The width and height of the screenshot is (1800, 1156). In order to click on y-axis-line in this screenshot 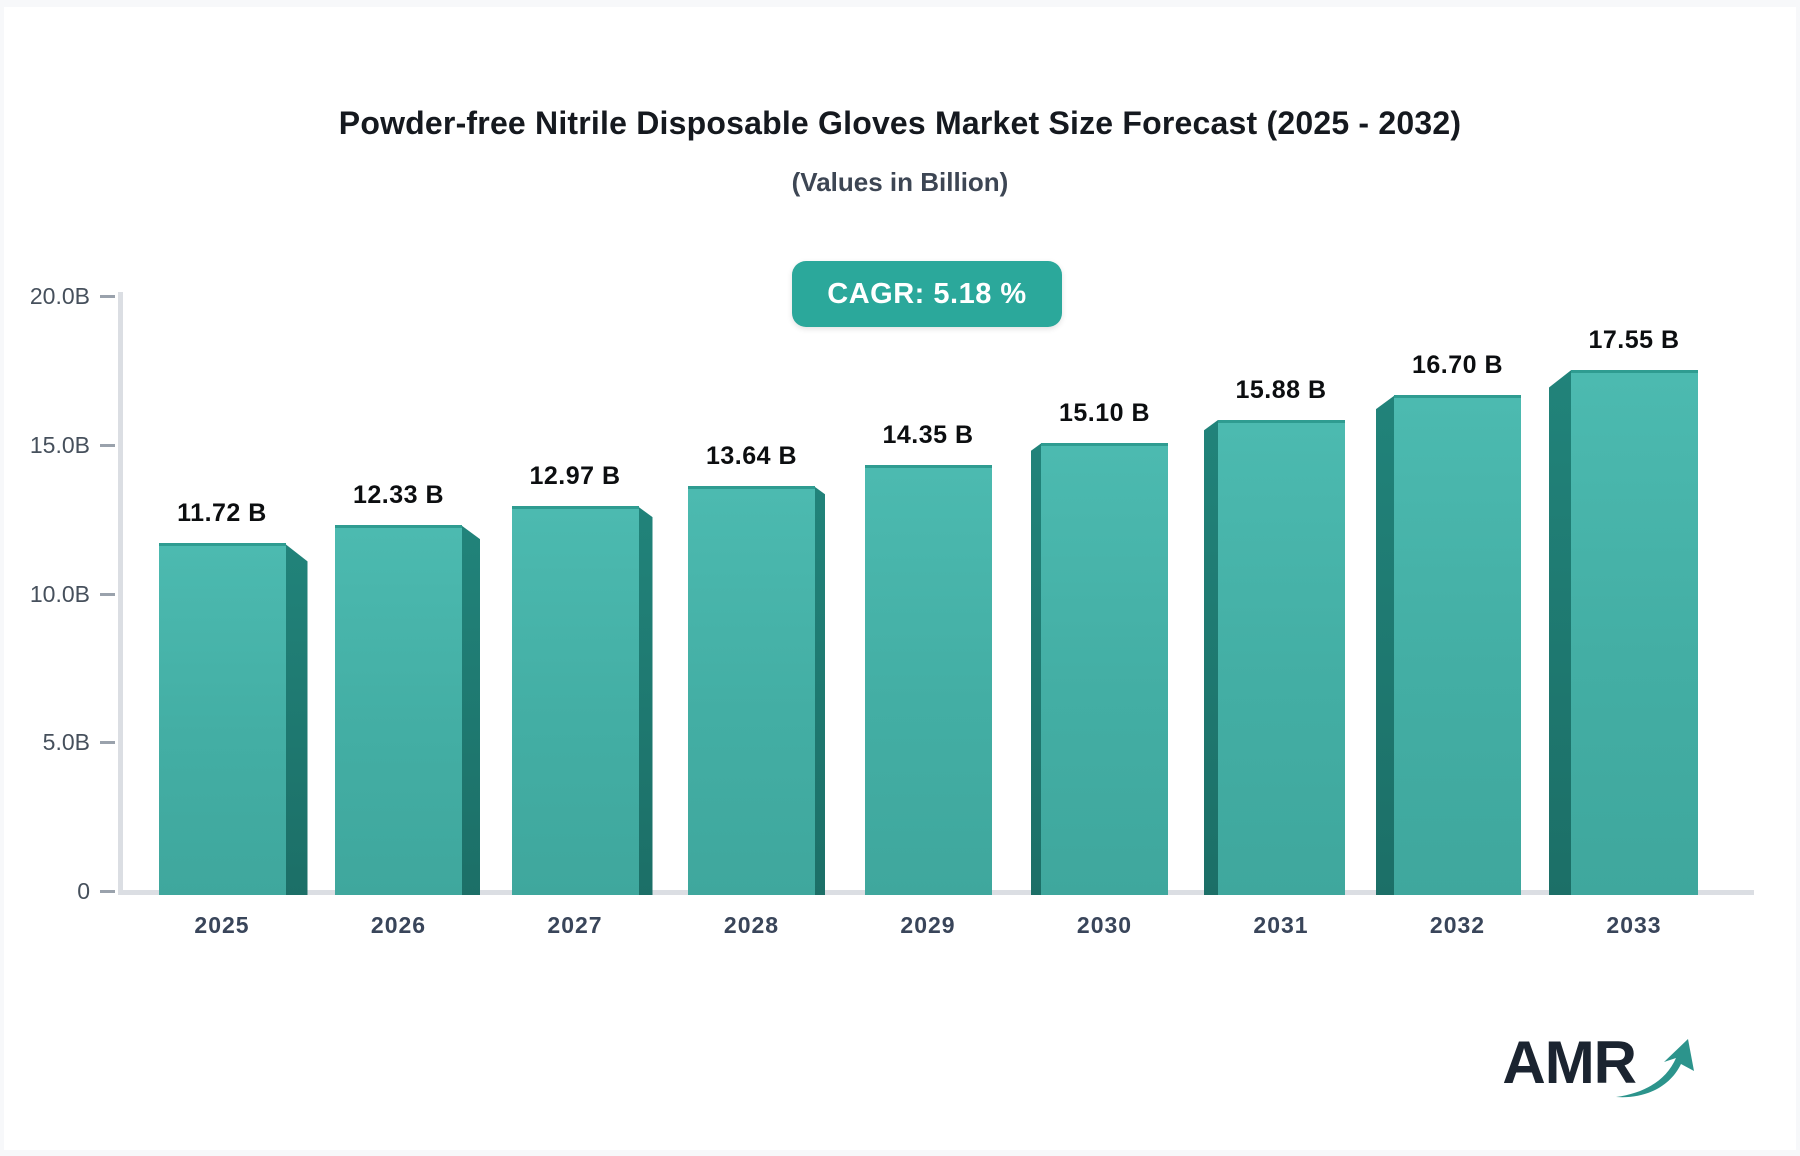, I will do `click(120, 593)`.